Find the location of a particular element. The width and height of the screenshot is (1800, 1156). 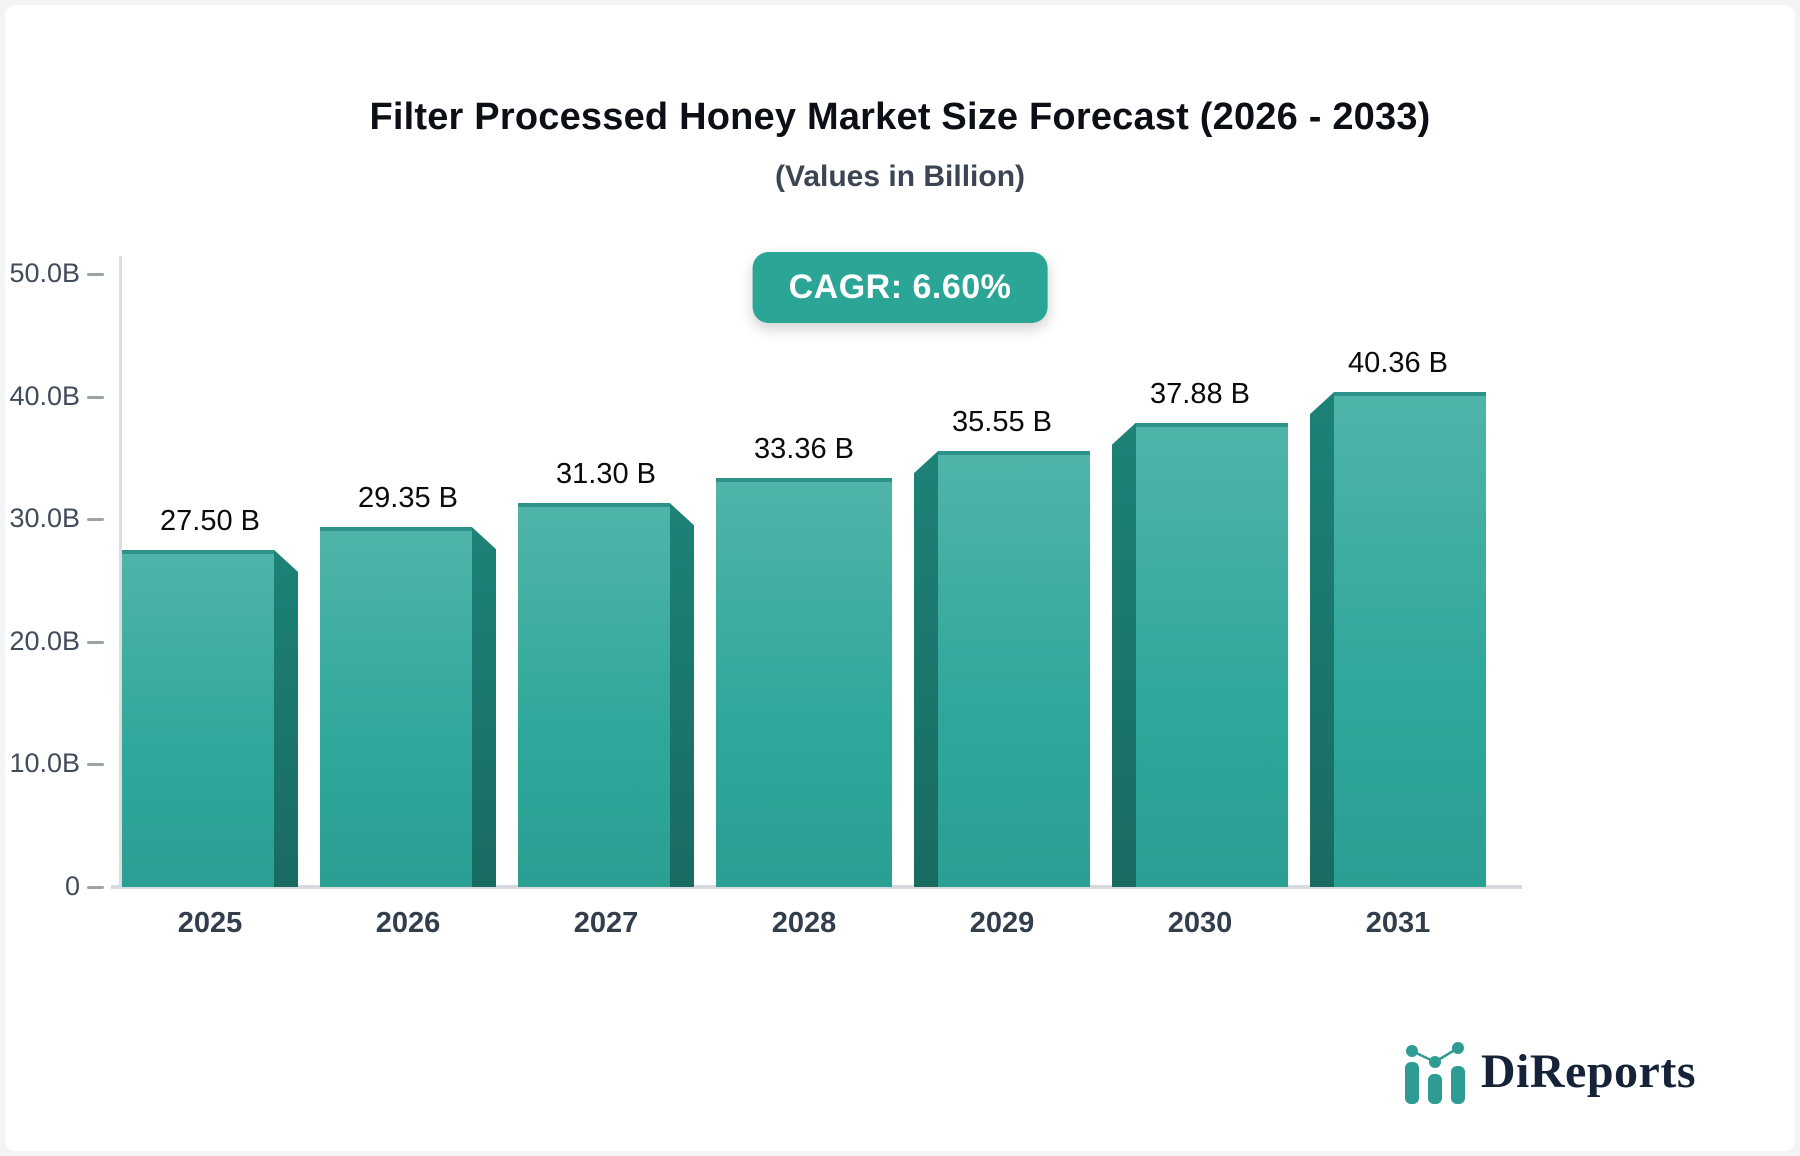

x-axis-line is located at coordinates (816, 887).